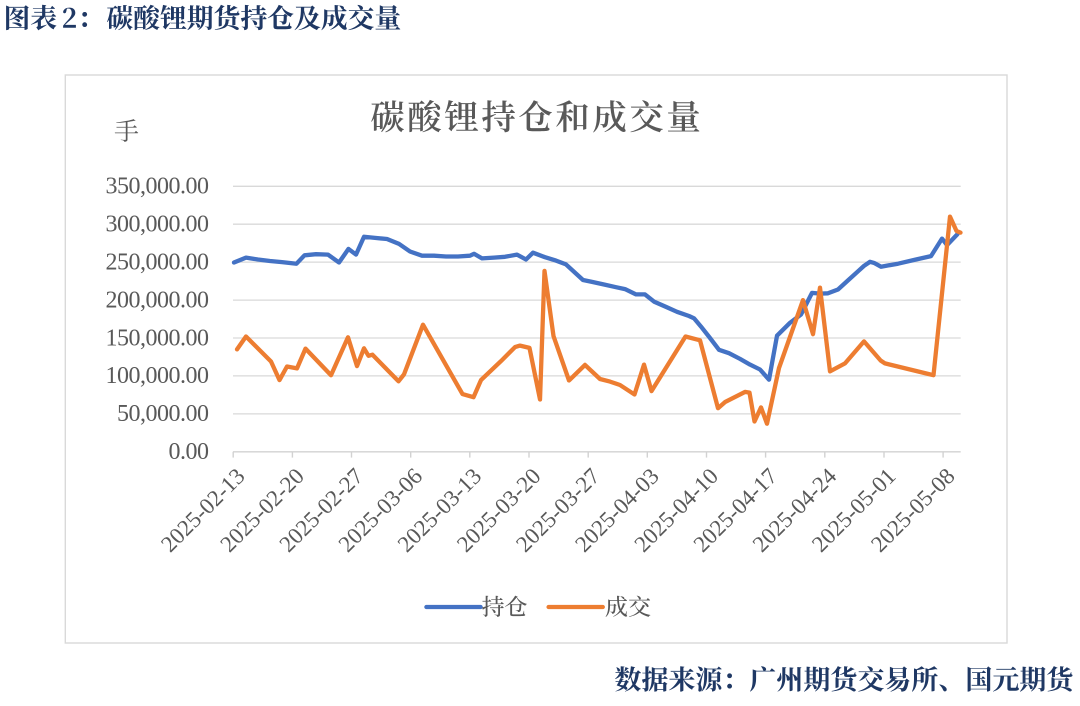 This screenshot has height=706, width=1080. I want to click on svg-text: 200,000.00, so click(158, 300).